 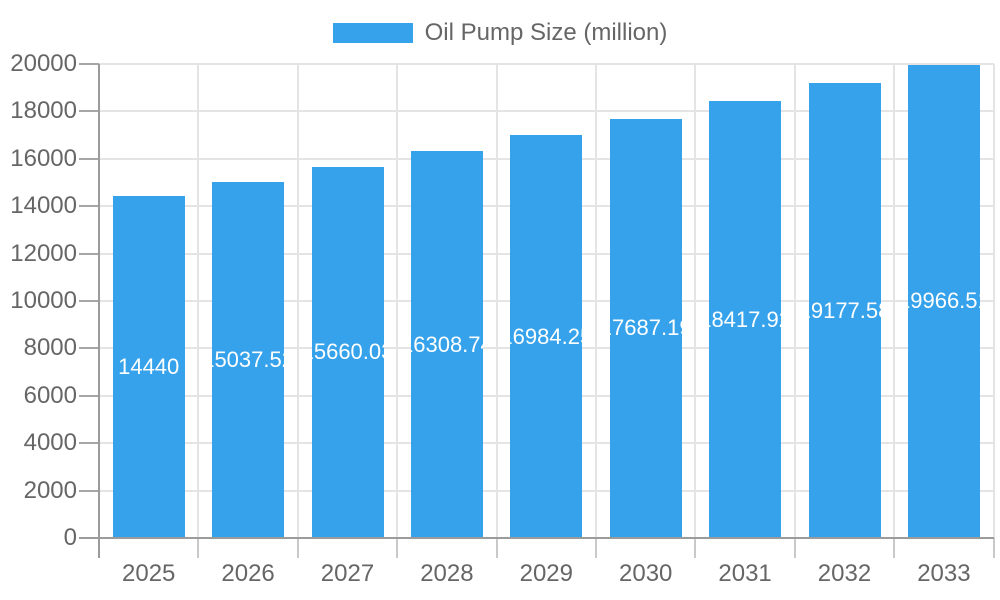 What do you see at coordinates (43, 111) in the screenshot?
I see `y-axis-tick-label: 18000` at bounding box center [43, 111].